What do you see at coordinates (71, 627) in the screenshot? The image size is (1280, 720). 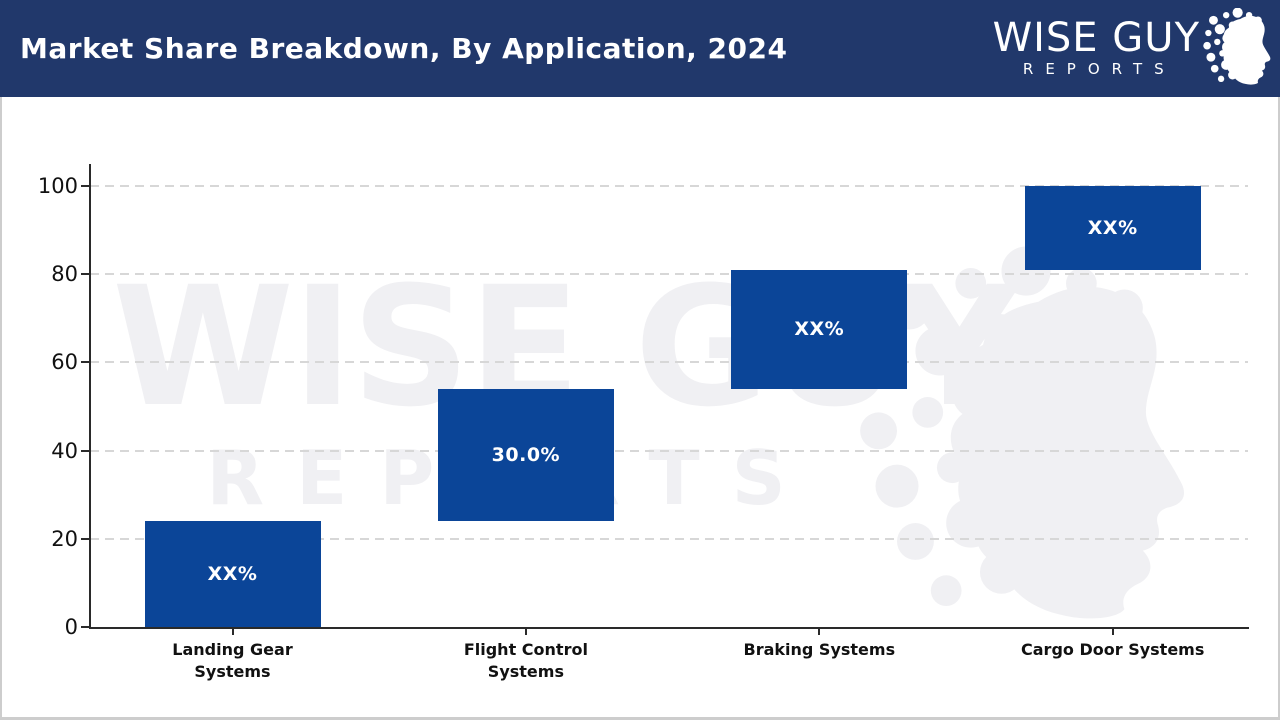 I see `y-axis-tick-label: 0` at bounding box center [71, 627].